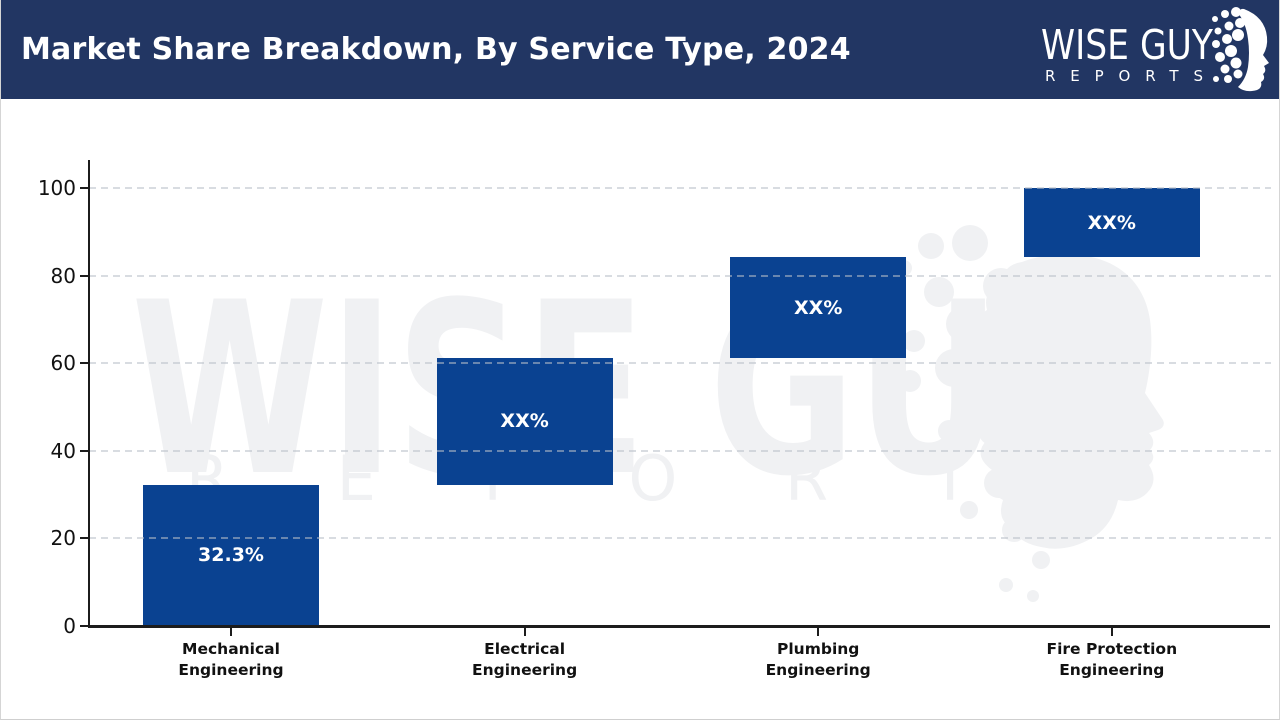  Describe the element at coordinates (525, 649) in the screenshot. I see `x-category-label-line: Electrical` at that location.